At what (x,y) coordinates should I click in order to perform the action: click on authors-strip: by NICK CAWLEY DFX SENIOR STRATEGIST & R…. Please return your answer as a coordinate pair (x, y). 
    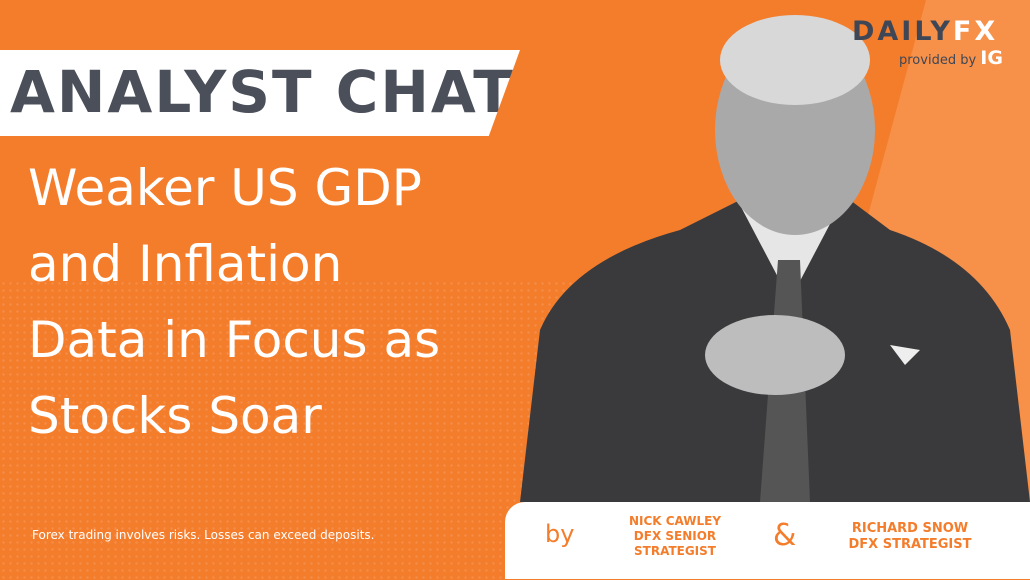
    Looking at the image, I should click on (767, 540).